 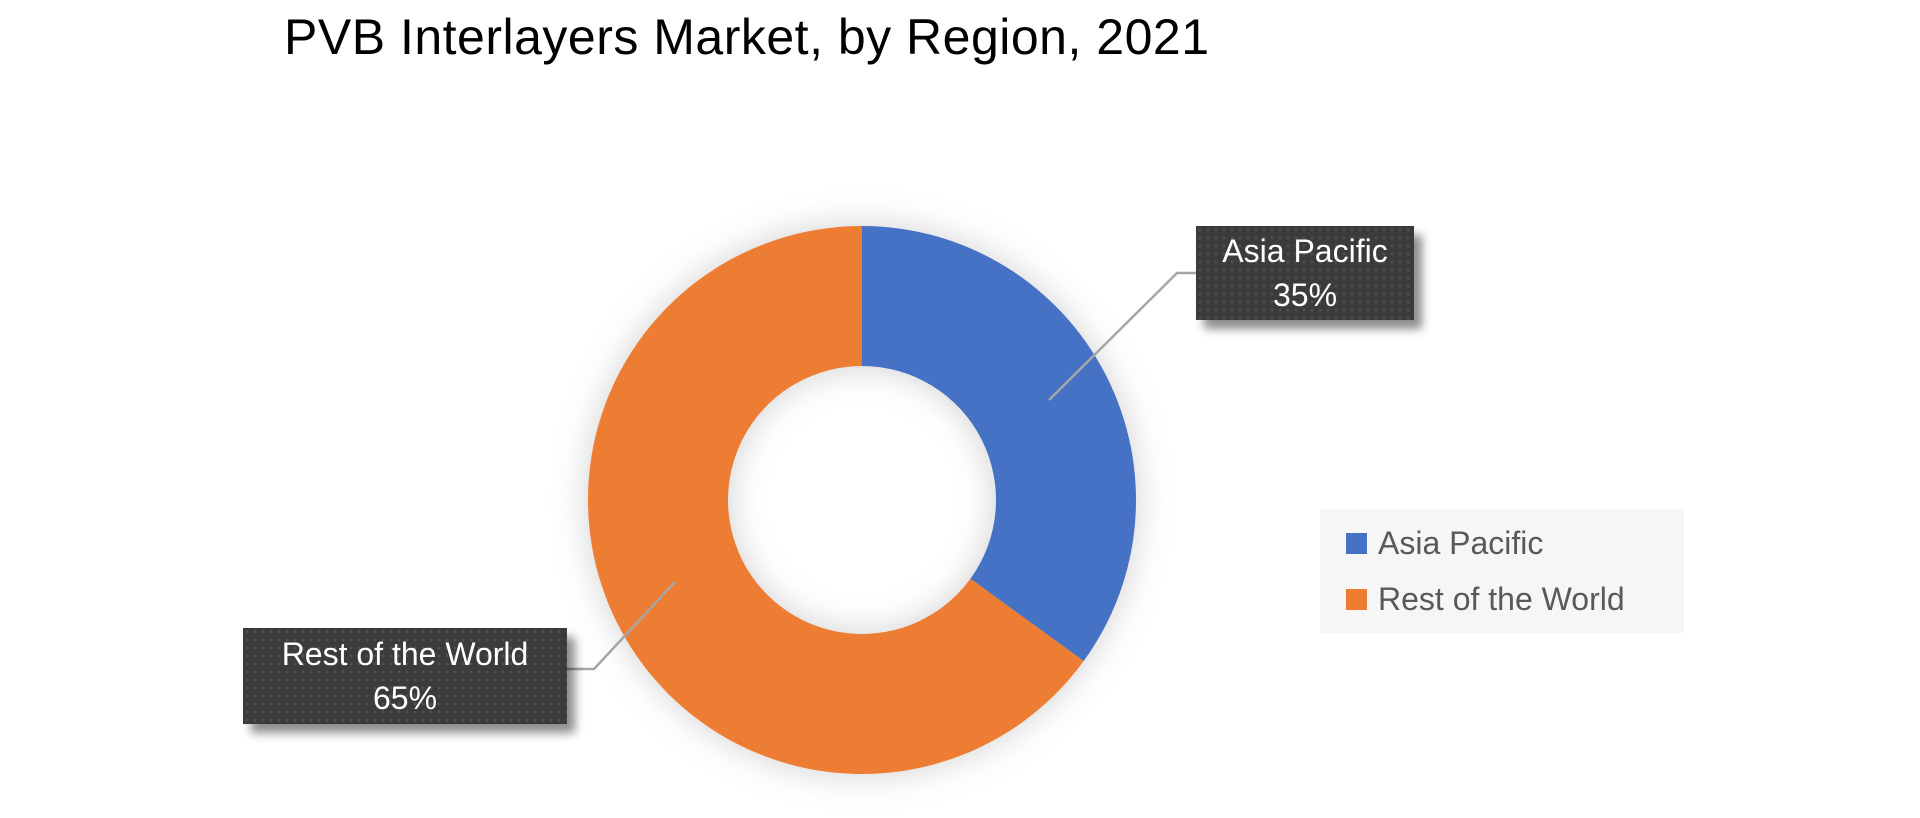 I want to click on leader-line-asia-pacific, so click(x=1122, y=336).